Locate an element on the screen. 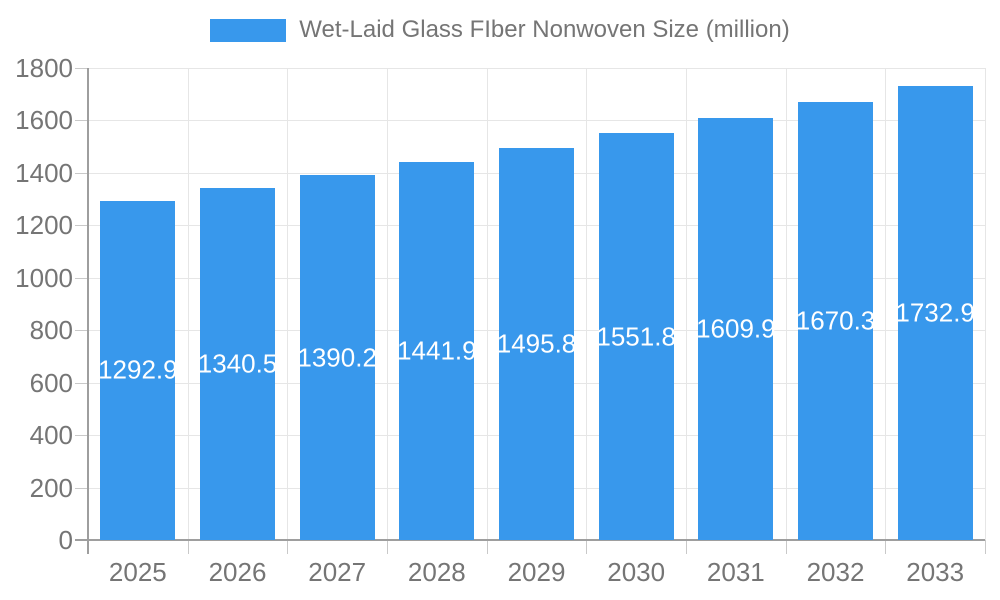 The image size is (1000, 600). y-tick-label: 1000 is located at coordinates (44, 277).